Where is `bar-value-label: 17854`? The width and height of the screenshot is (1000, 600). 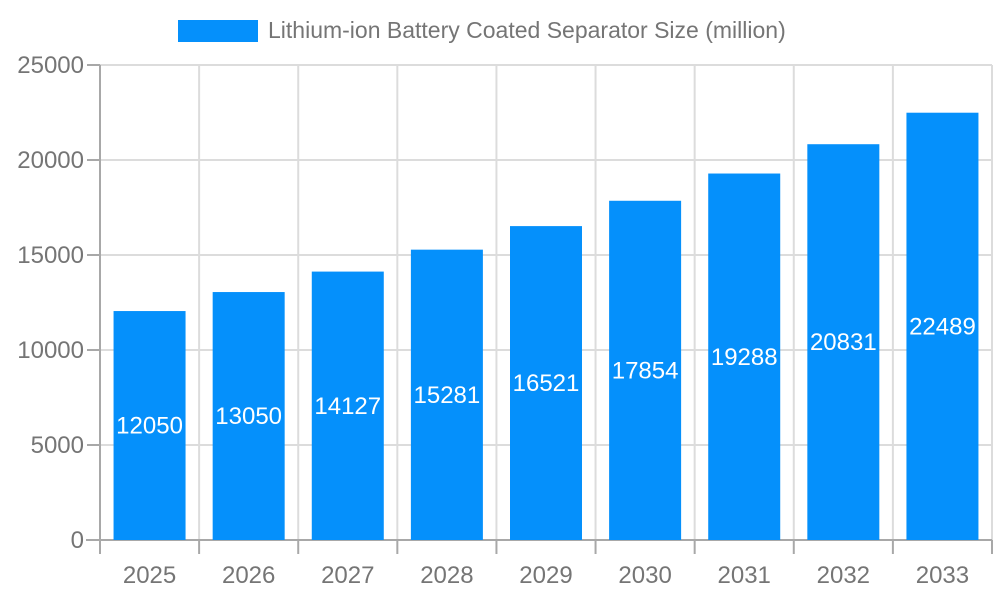
bar-value-label: 17854 is located at coordinates (645, 370).